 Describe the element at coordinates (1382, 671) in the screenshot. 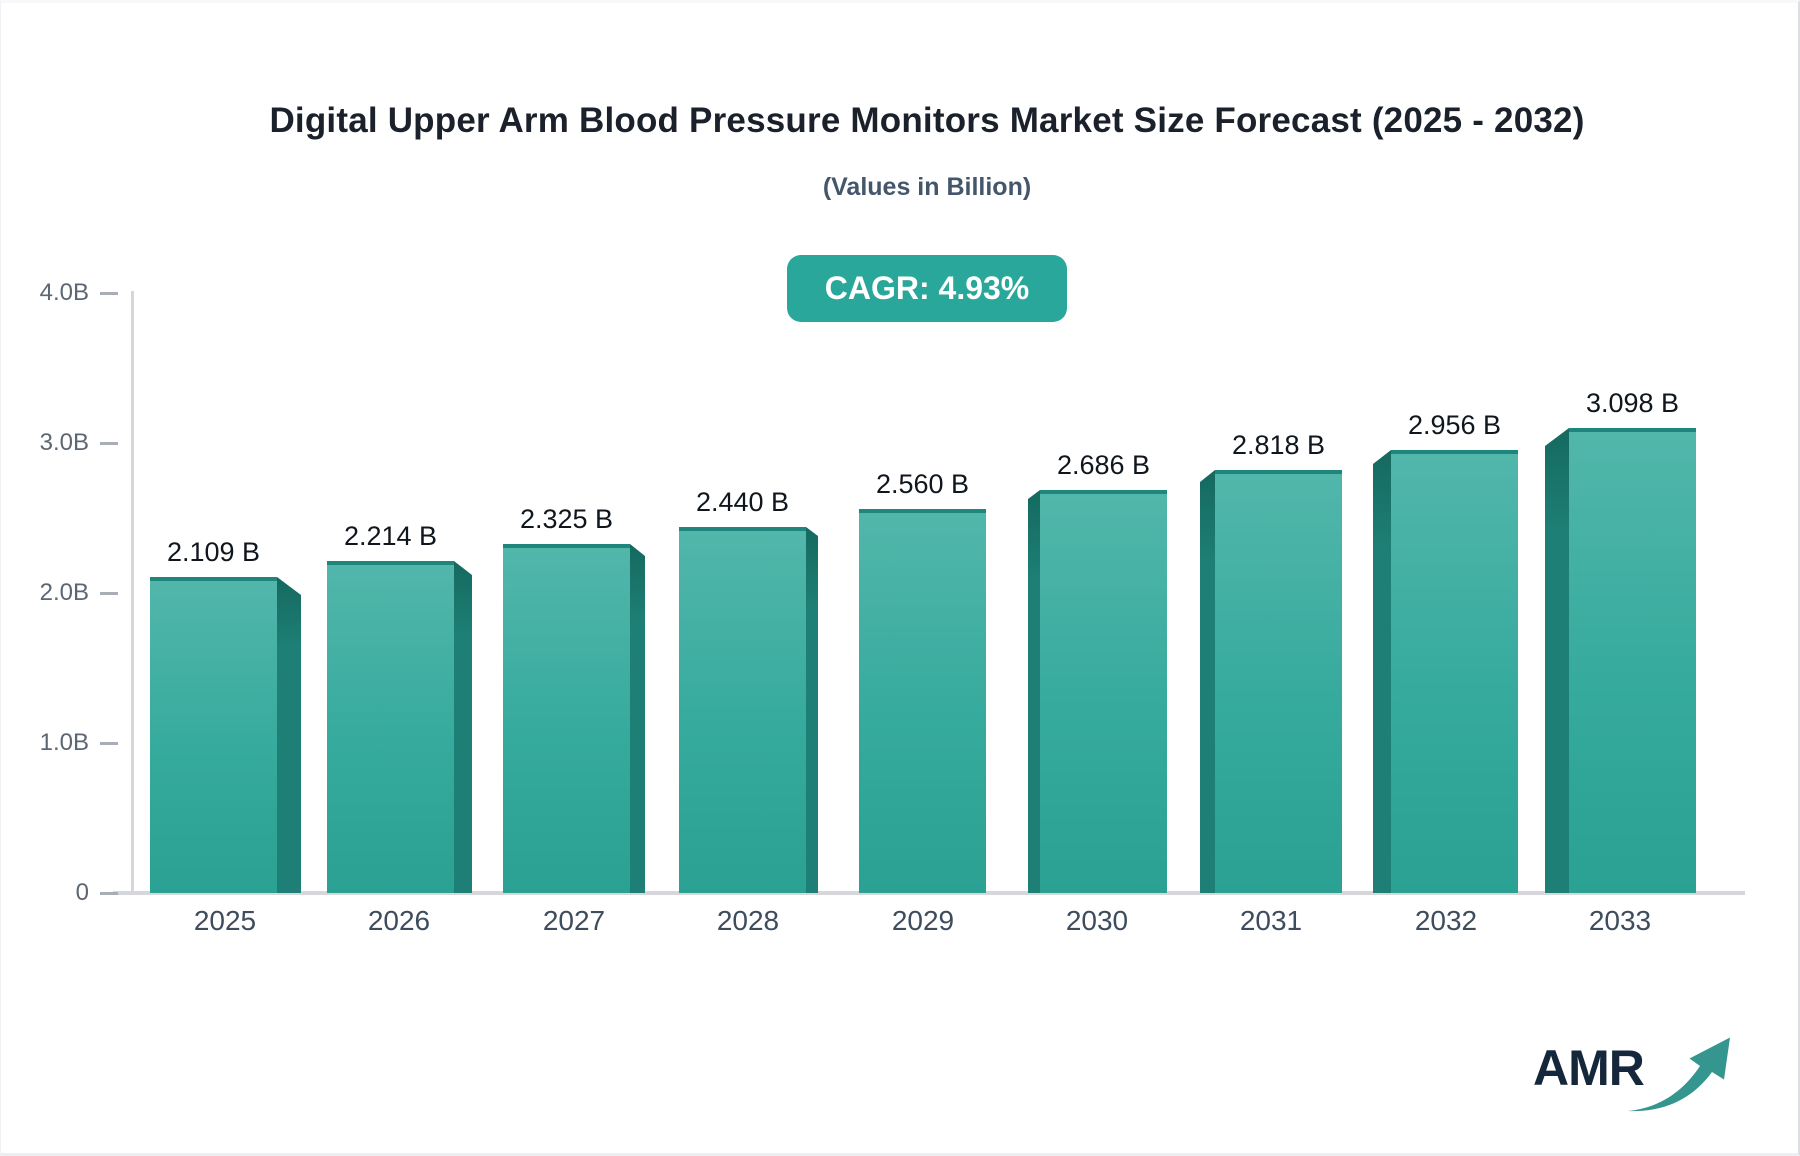

I see `bar-side-2032` at that location.